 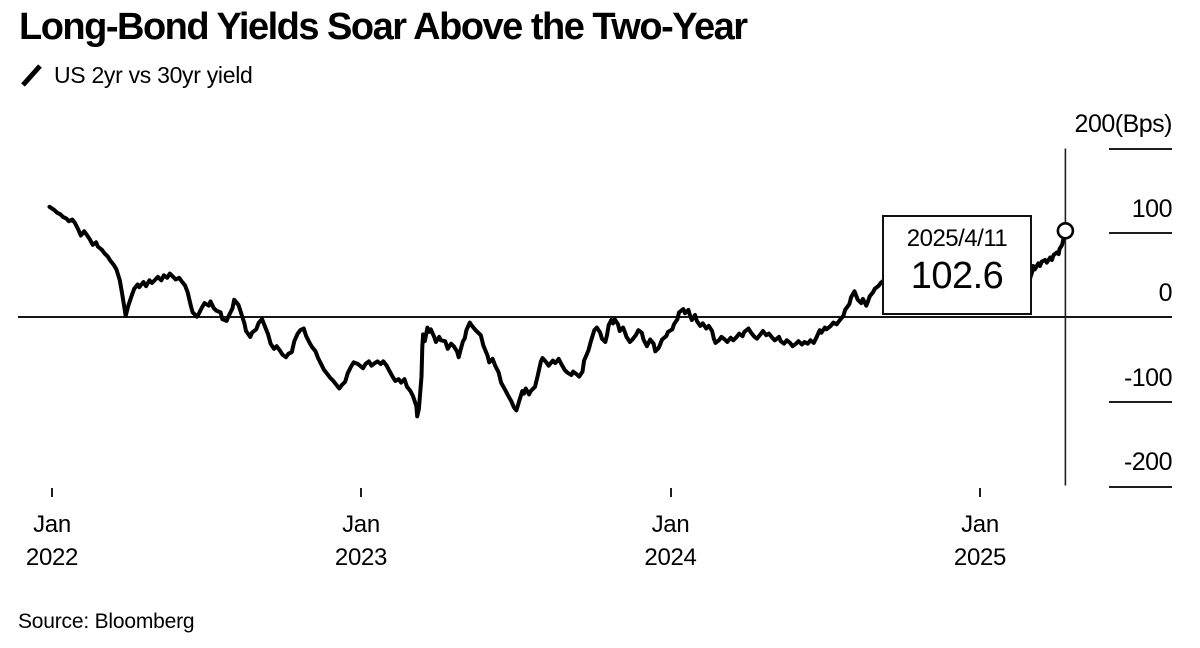 I want to click on last-value-callout: 2025/4/11 102.6, so click(x=957, y=265).